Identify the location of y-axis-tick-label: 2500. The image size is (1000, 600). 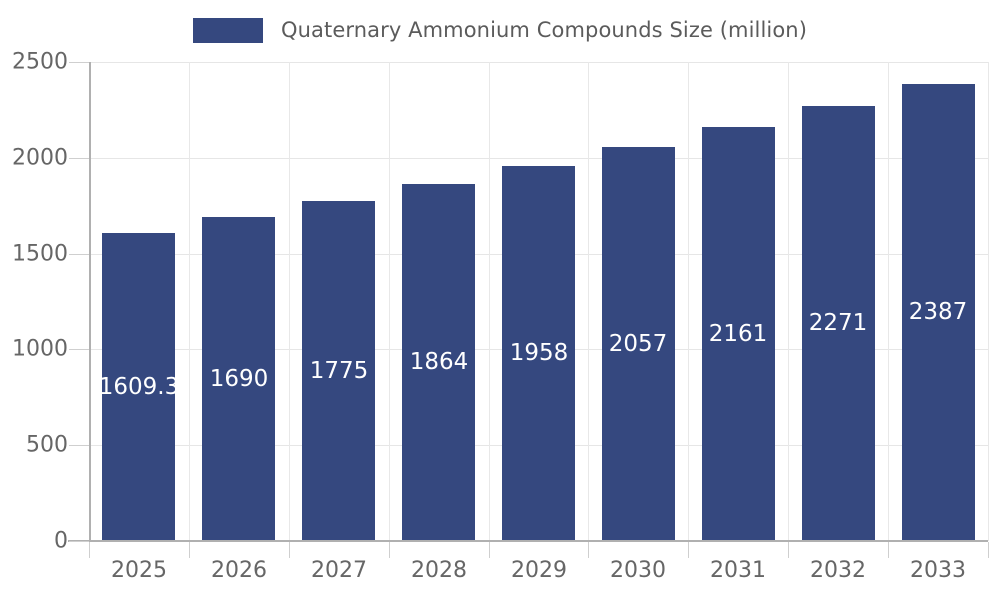
(40, 62).